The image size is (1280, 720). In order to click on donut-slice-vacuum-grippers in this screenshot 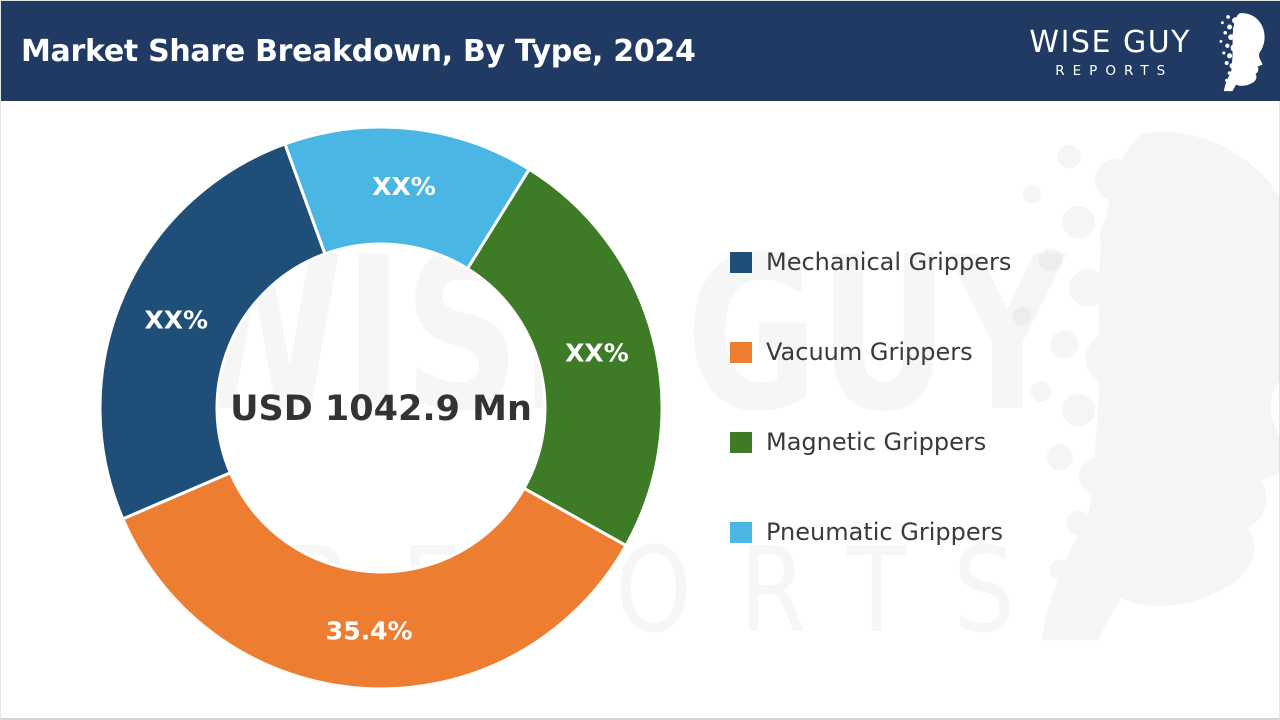, I will do `click(374, 580)`.